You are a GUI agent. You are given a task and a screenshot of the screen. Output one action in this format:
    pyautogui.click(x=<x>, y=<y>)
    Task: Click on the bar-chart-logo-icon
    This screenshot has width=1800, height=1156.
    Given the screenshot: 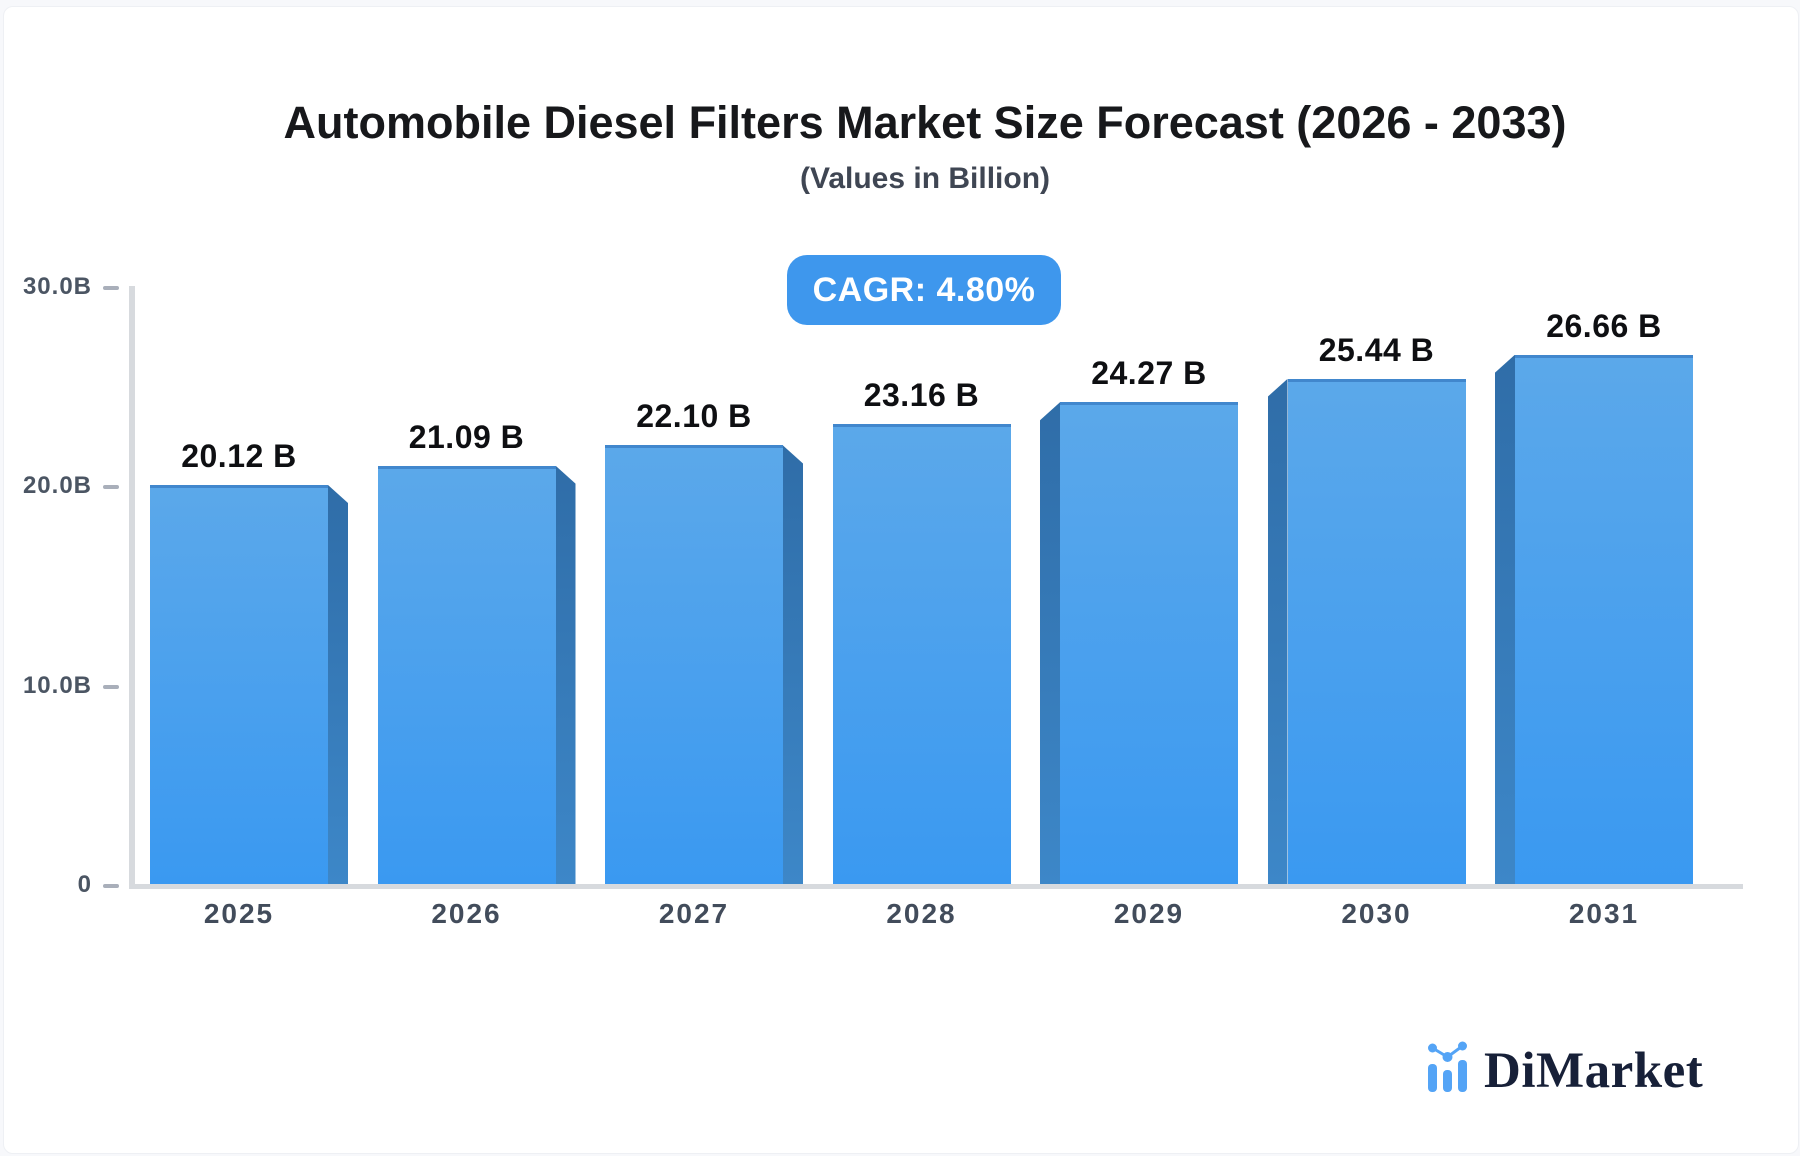 What is the action you would take?
    pyautogui.click(x=1448, y=1070)
    